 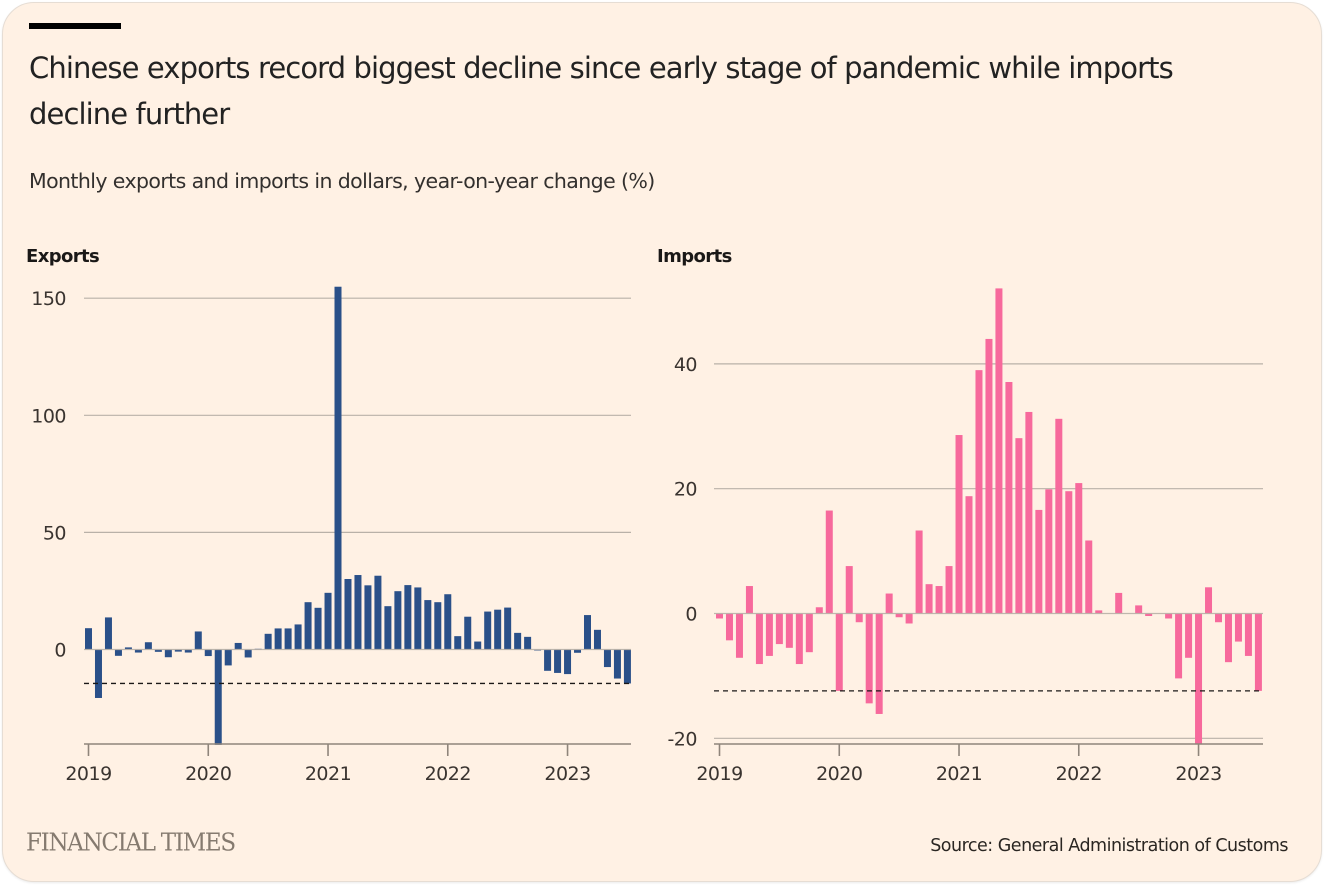 I want to click on imports-y-tick-label: 40, so click(x=685, y=365).